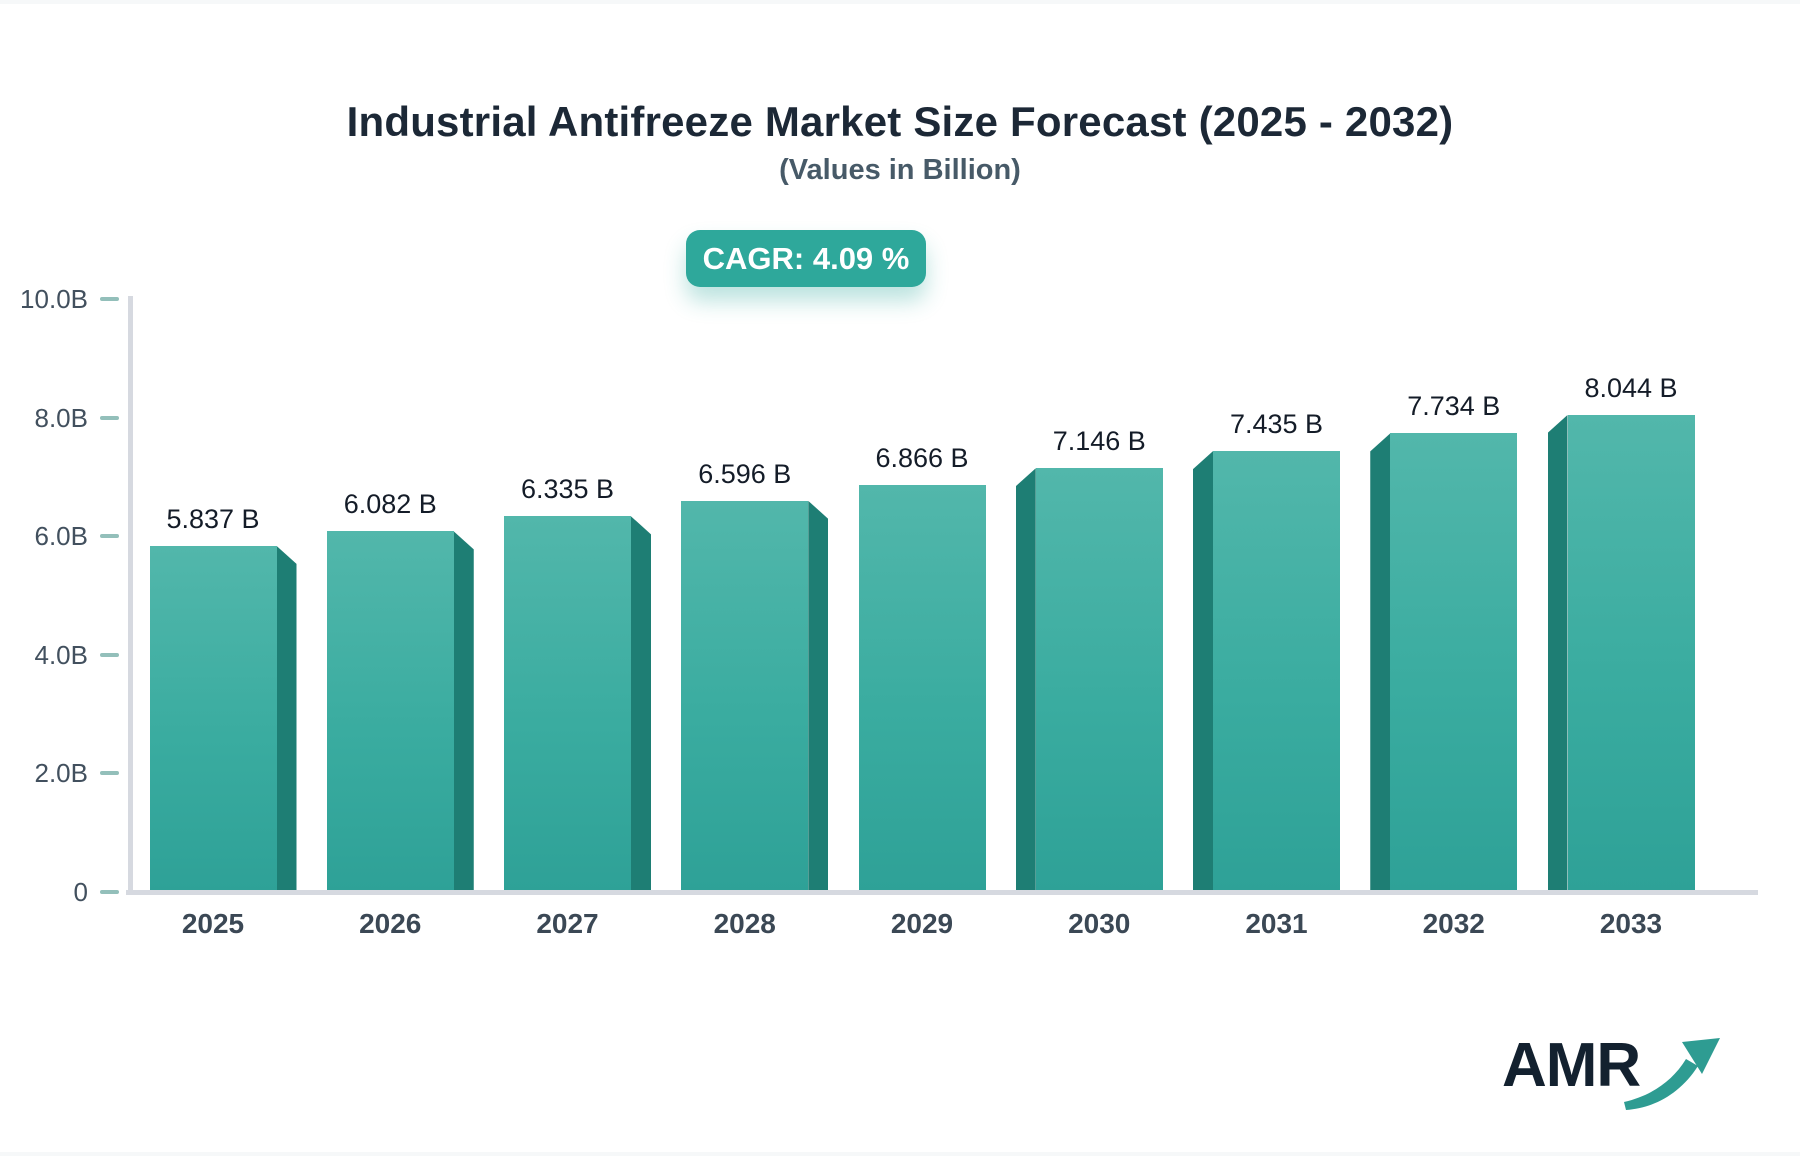 The height and width of the screenshot is (1156, 1800). Describe the element at coordinates (61, 536) in the screenshot. I see `y-tick-label: 6.0B` at that location.